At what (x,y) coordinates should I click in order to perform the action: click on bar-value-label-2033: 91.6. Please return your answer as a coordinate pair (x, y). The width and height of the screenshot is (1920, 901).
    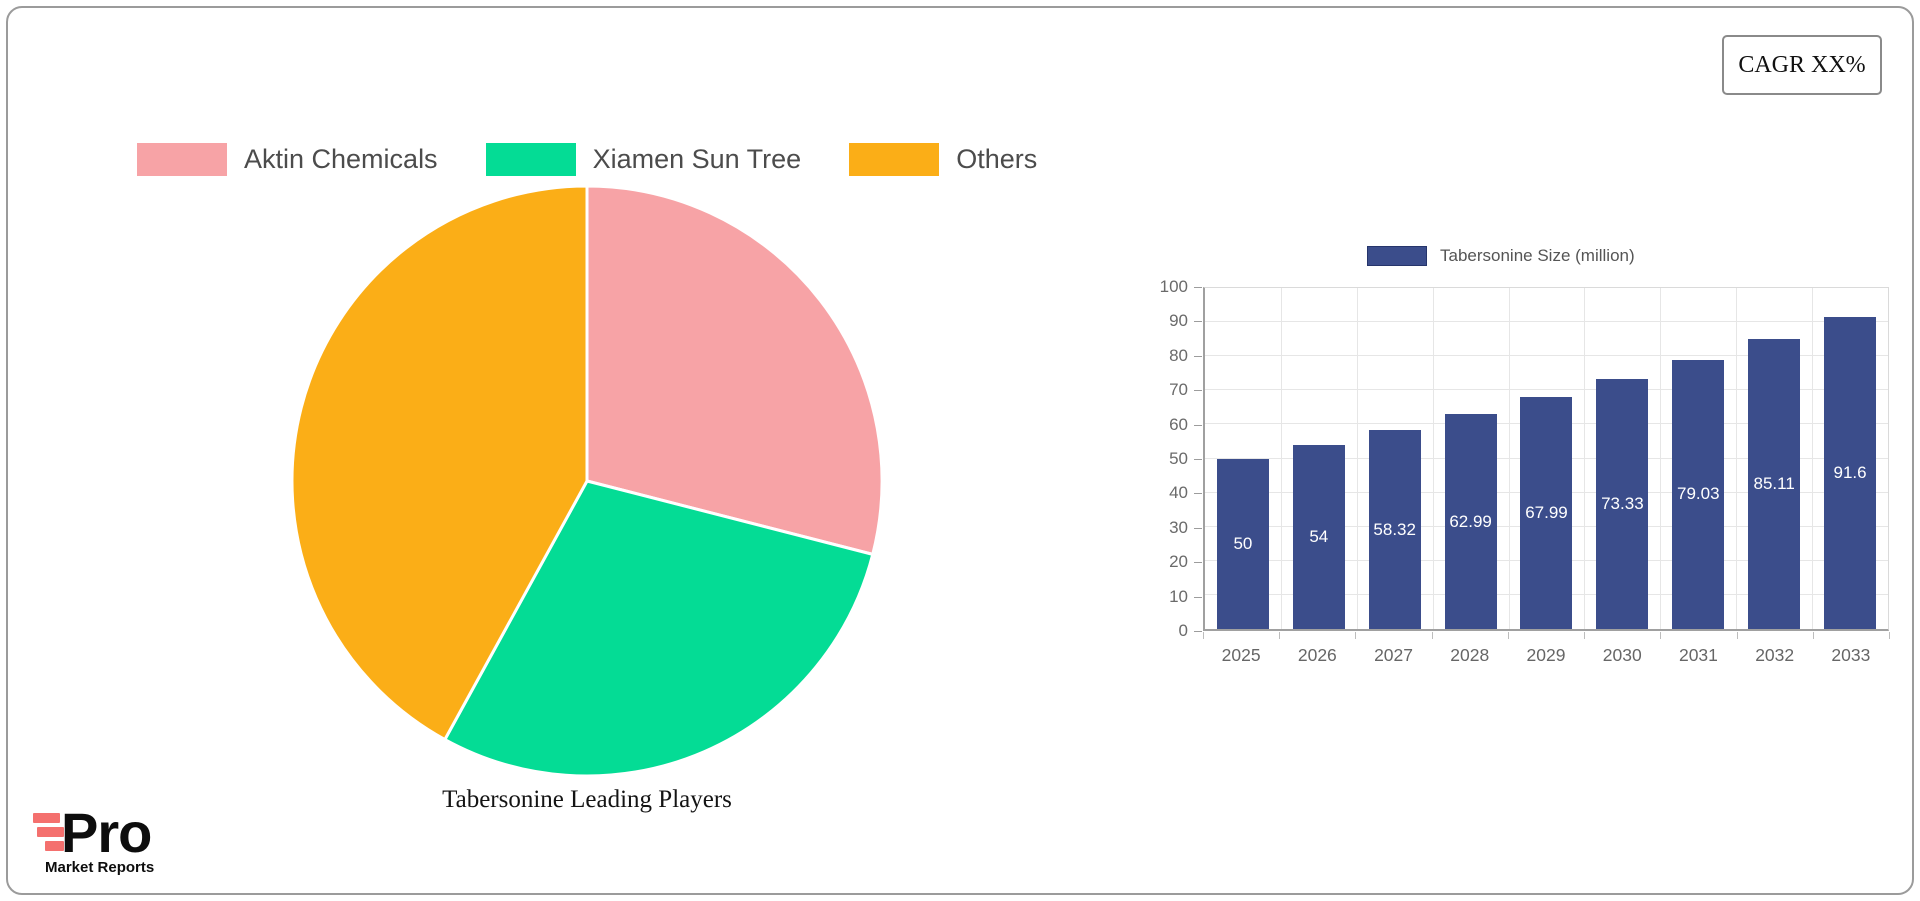
    Looking at the image, I should click on (1850, 472).